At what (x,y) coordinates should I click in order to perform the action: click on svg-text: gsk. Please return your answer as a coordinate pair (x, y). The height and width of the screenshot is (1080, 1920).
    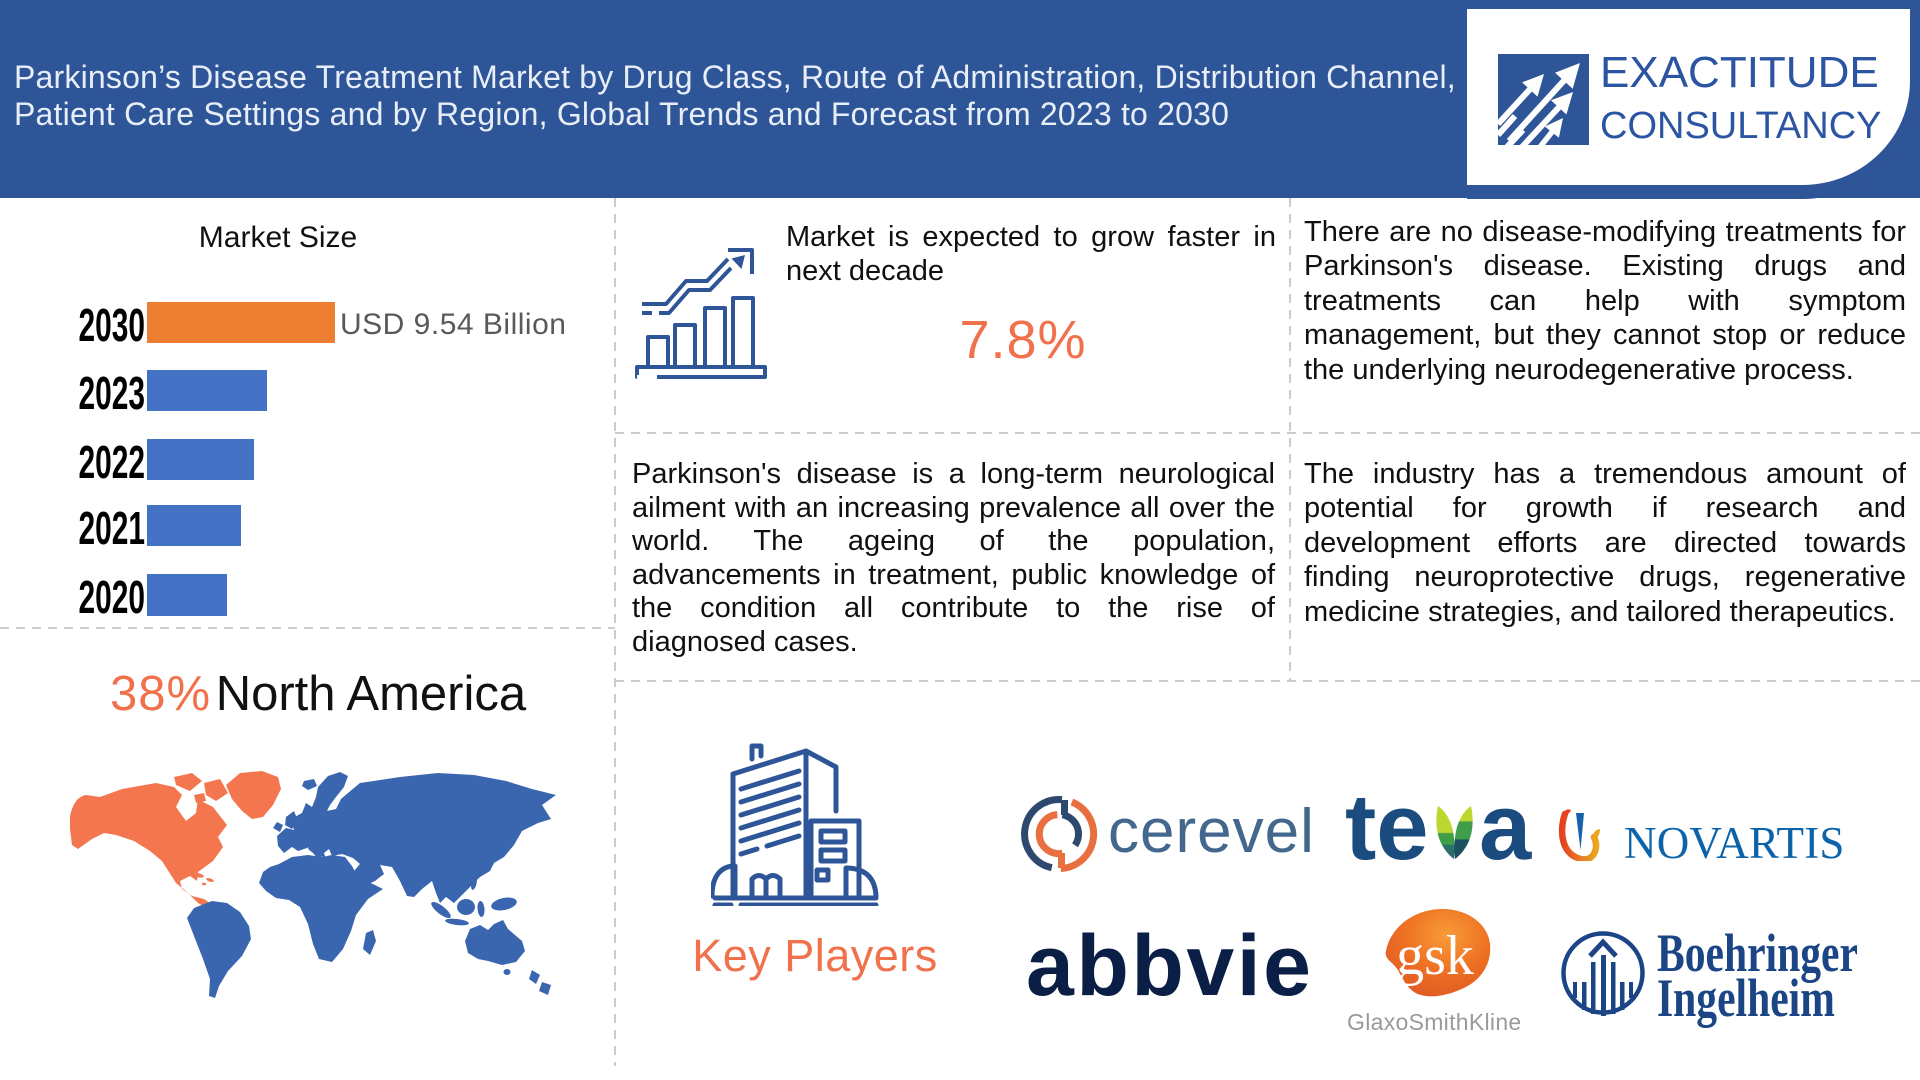
    Looking at the image, I should click on (1435, 956).